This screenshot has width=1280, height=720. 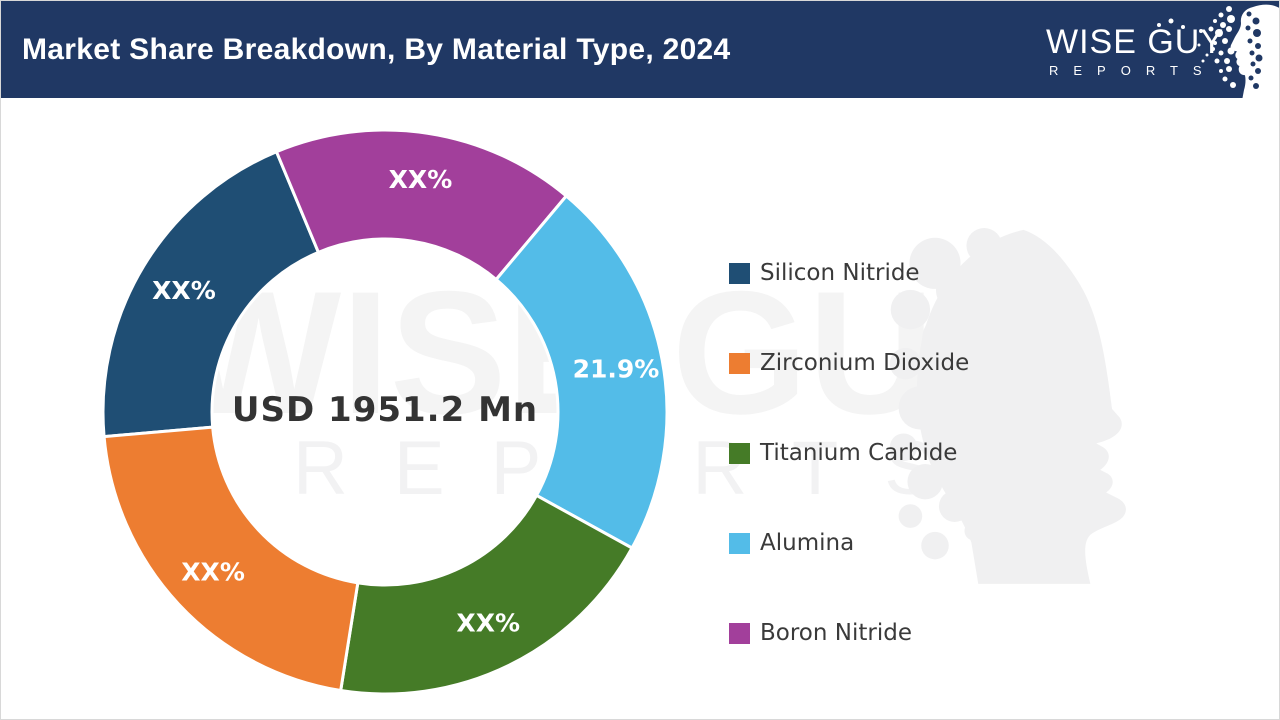 I want to click on slice-value-label: 21.9%, so click(x=616, y=368).